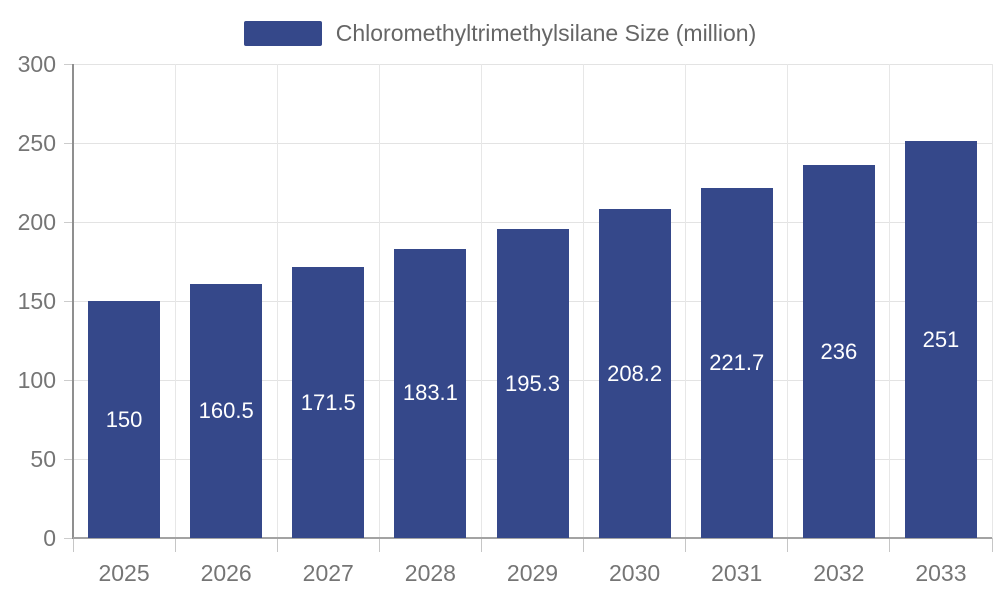  Describe the element at coordinates (282, 33) in the screenshot. I see `legend-swatch` at that location.